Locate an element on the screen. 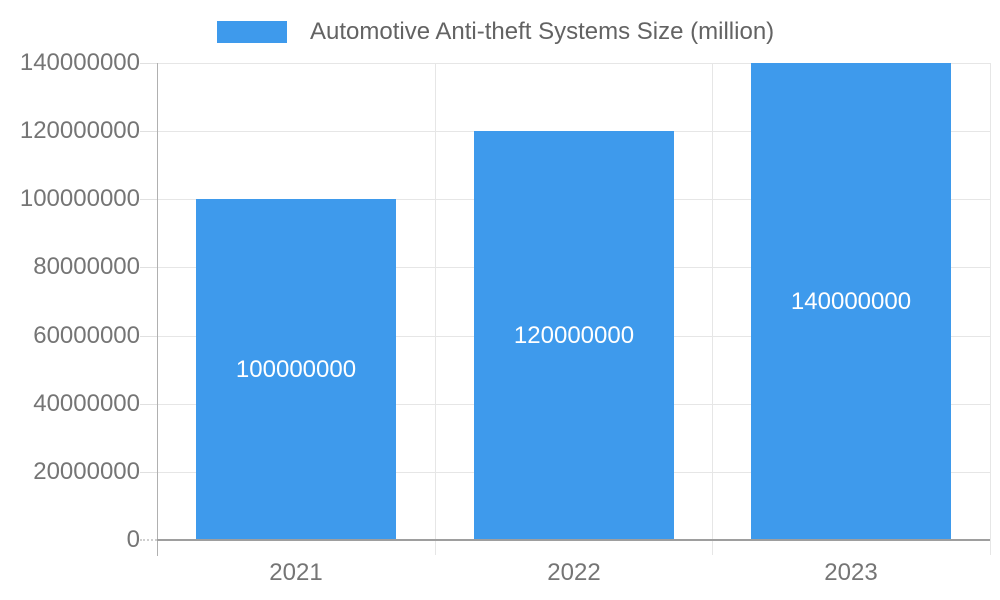 The width and height of the screenshot is (1000, 600). legend-swatch-icon is located at coordinates (252, 32).